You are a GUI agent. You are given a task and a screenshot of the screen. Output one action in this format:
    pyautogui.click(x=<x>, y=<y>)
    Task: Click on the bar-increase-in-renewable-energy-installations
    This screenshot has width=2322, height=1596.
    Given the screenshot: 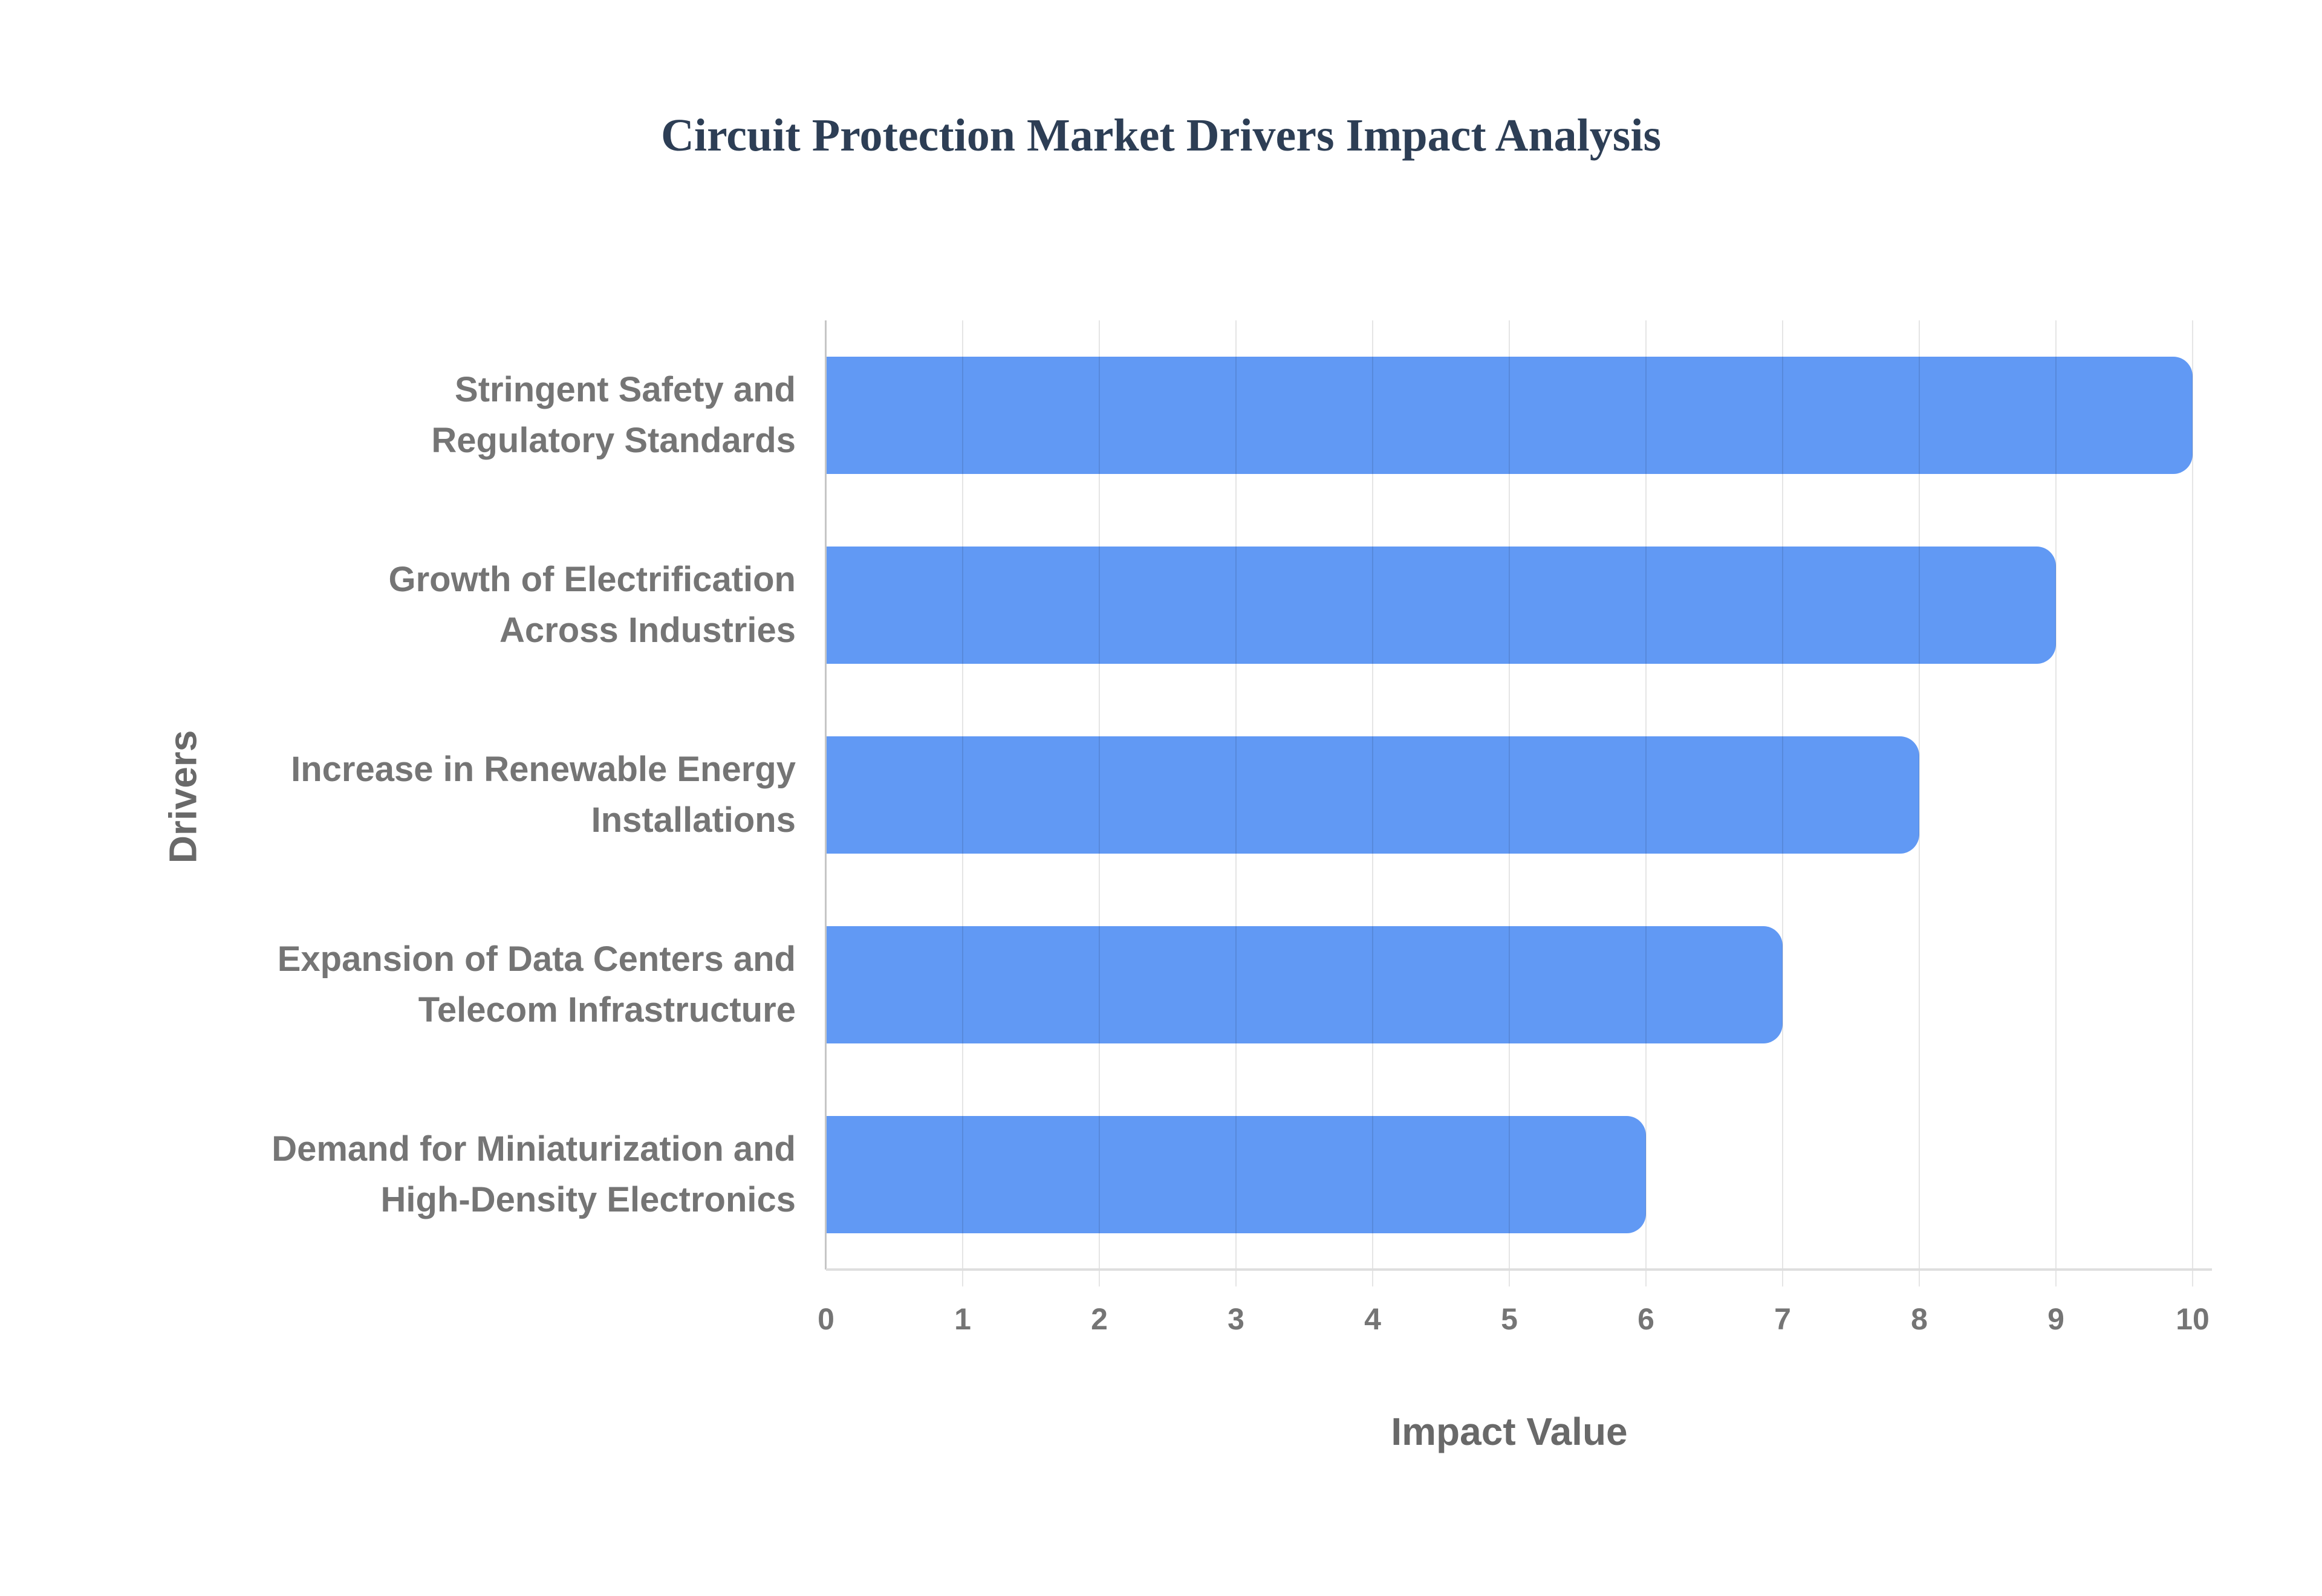 What is the action you would take?
    pyautogui.click(x=1373, y=795)
    